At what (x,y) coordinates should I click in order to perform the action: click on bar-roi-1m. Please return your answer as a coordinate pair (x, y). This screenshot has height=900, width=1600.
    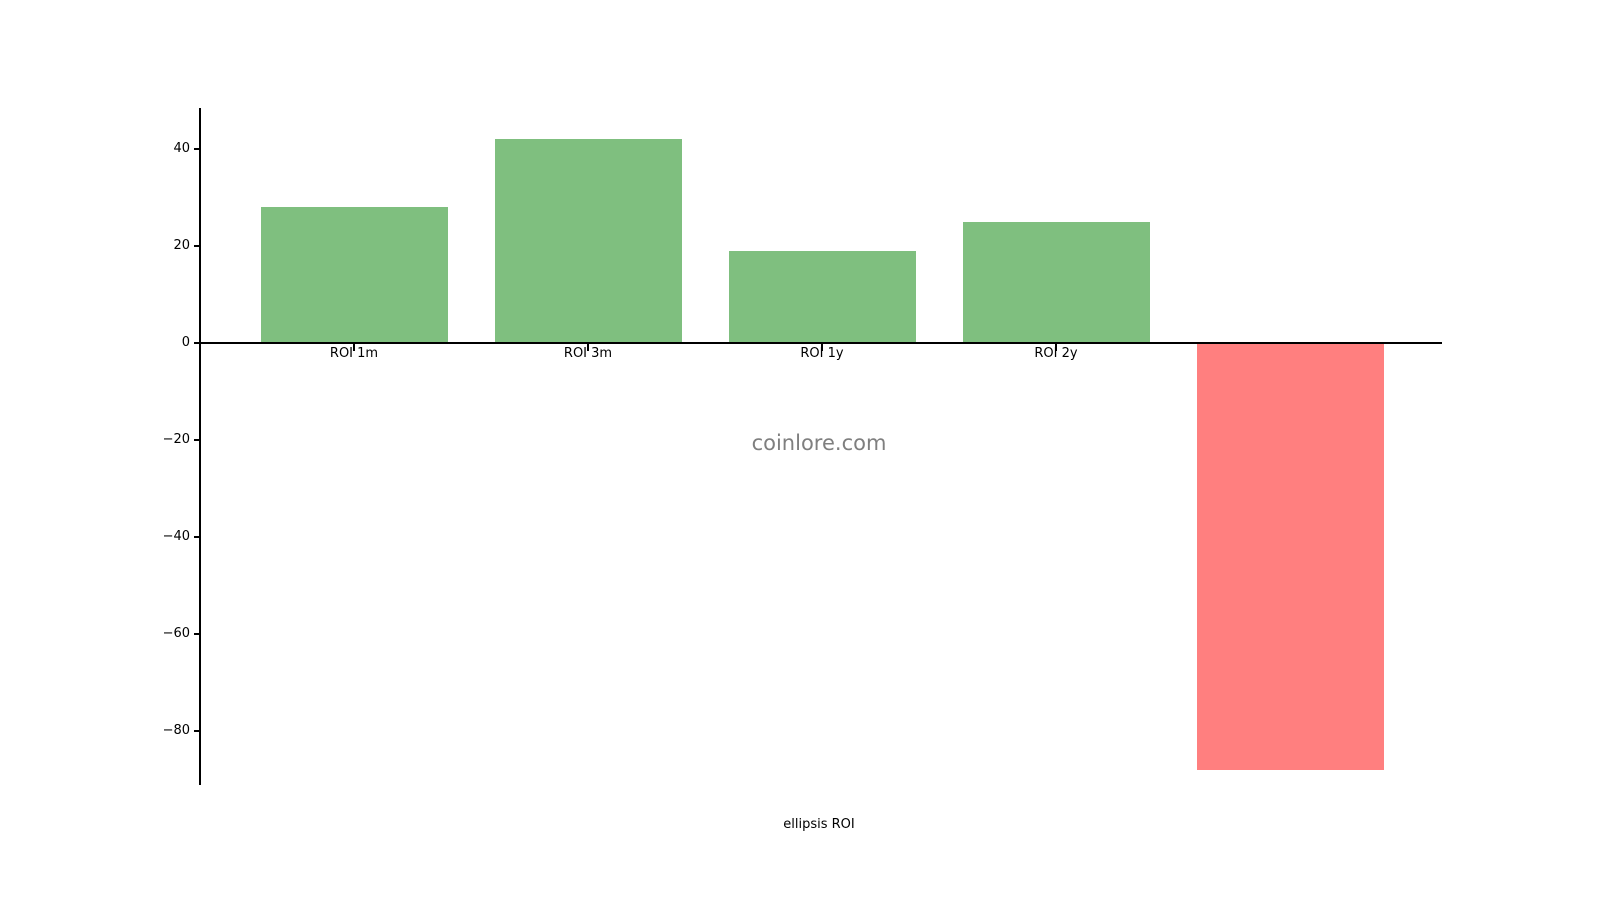
    Looking at the image, I should click on (354, 275).